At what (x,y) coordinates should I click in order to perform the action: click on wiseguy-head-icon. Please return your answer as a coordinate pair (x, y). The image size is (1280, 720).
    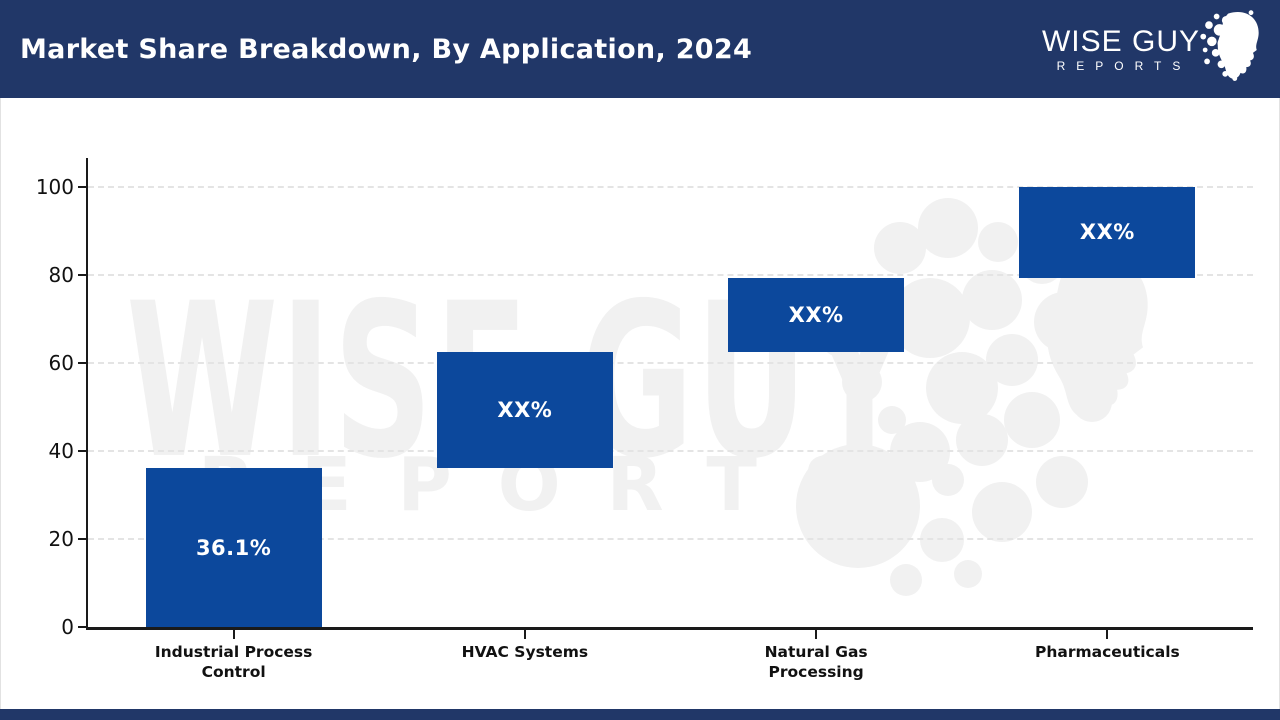
    Looking at the image, I should click on (1229, 46).